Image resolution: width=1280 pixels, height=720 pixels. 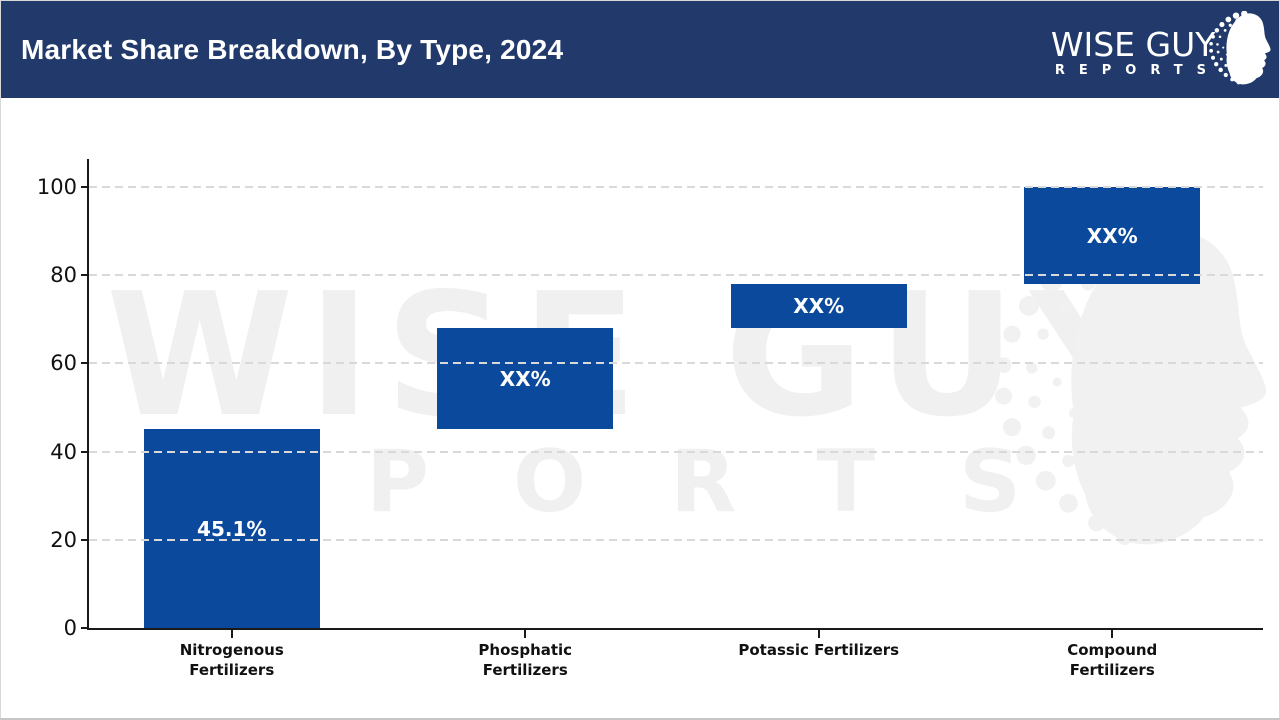 I want to click on bar-value-label: 45.1%, so click(x=232, y=528).